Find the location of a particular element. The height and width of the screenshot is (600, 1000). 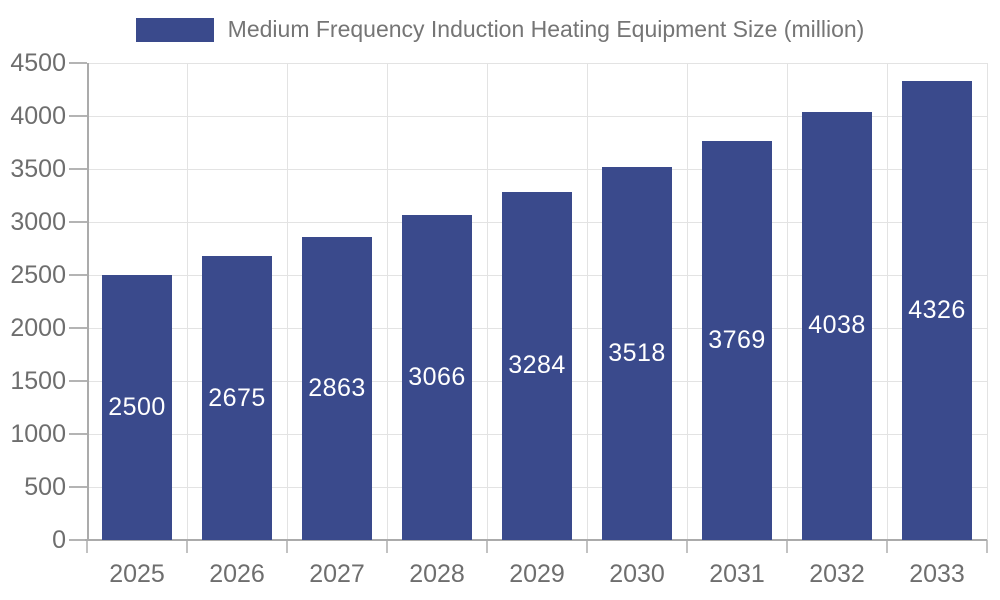

x-tick-label: 2029 is located at coordinates (537, 574).